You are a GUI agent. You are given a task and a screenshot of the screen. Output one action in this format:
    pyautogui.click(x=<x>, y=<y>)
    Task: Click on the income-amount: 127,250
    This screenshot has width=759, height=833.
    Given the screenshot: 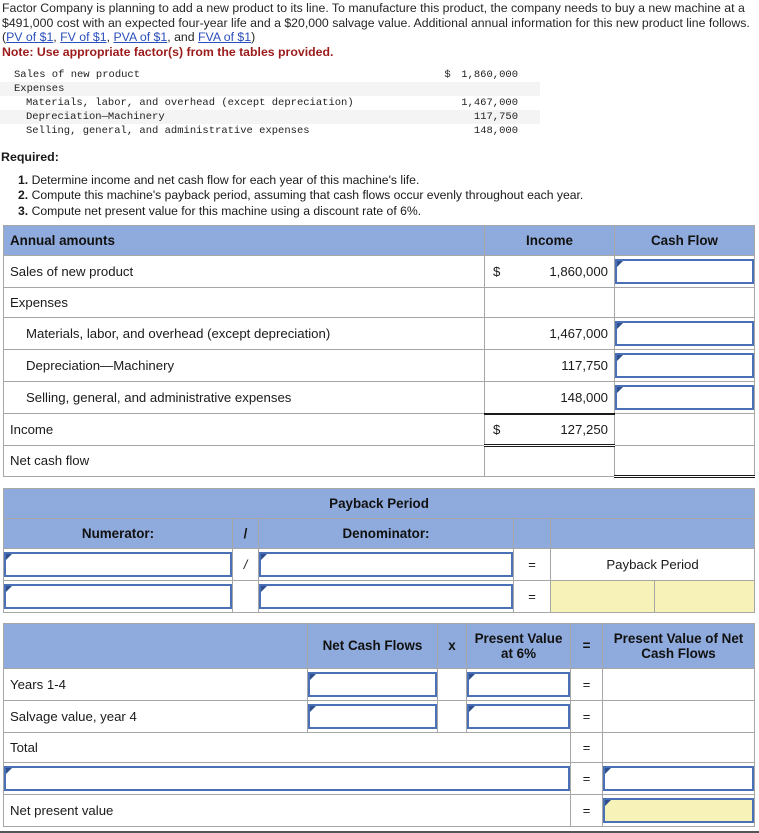 What is the action you would take?
    pyautogui.click(x=584, y=429)
    